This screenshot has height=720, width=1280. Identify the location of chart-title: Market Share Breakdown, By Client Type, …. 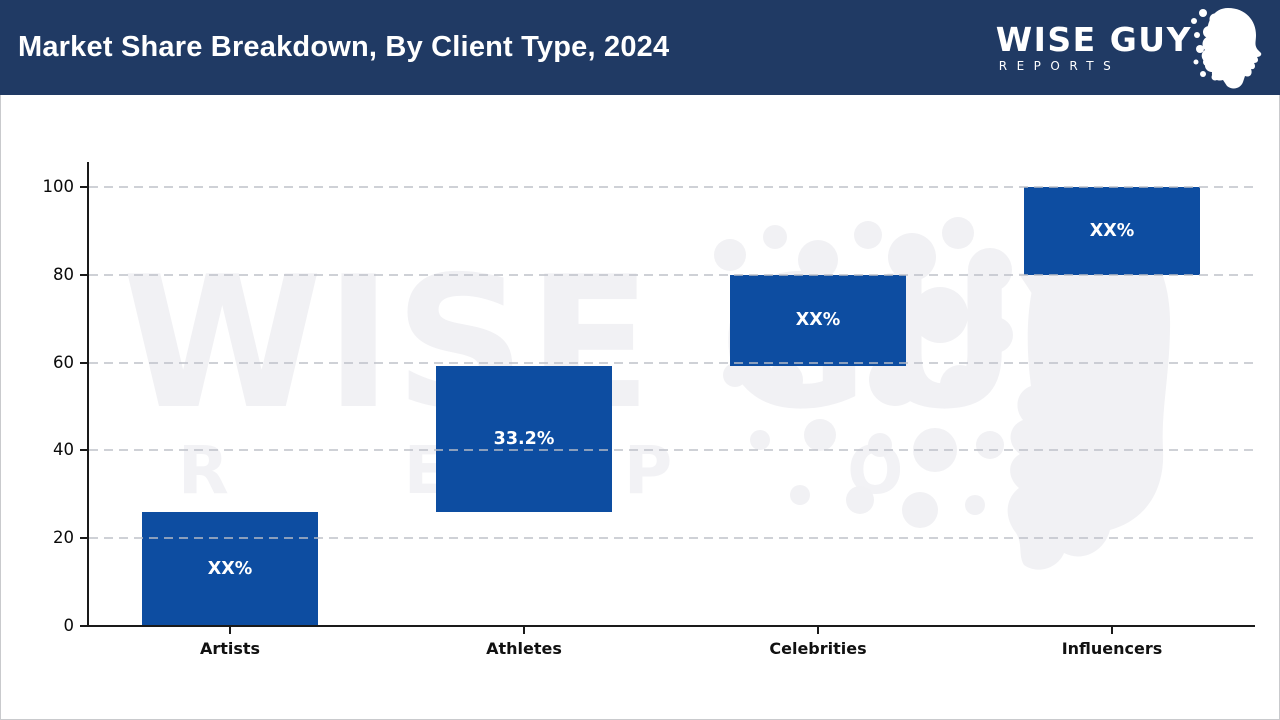
(344, 47).